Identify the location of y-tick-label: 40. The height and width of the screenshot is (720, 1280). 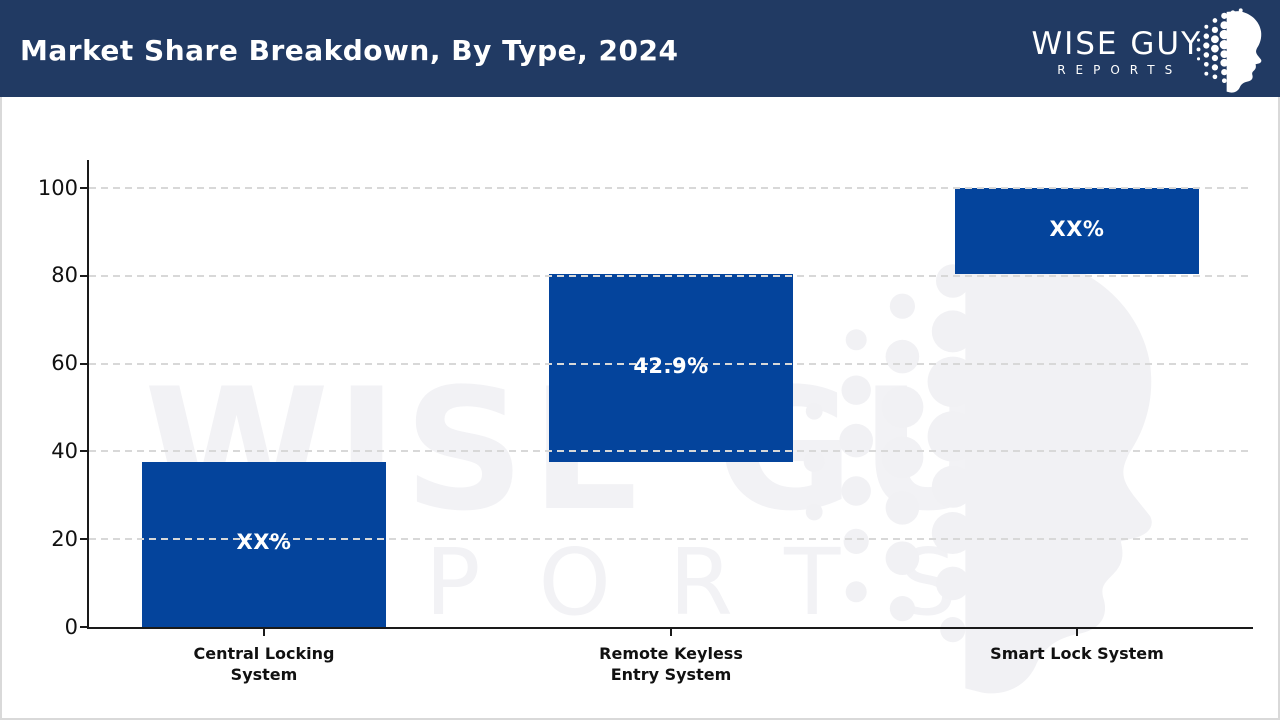
(64, 450).